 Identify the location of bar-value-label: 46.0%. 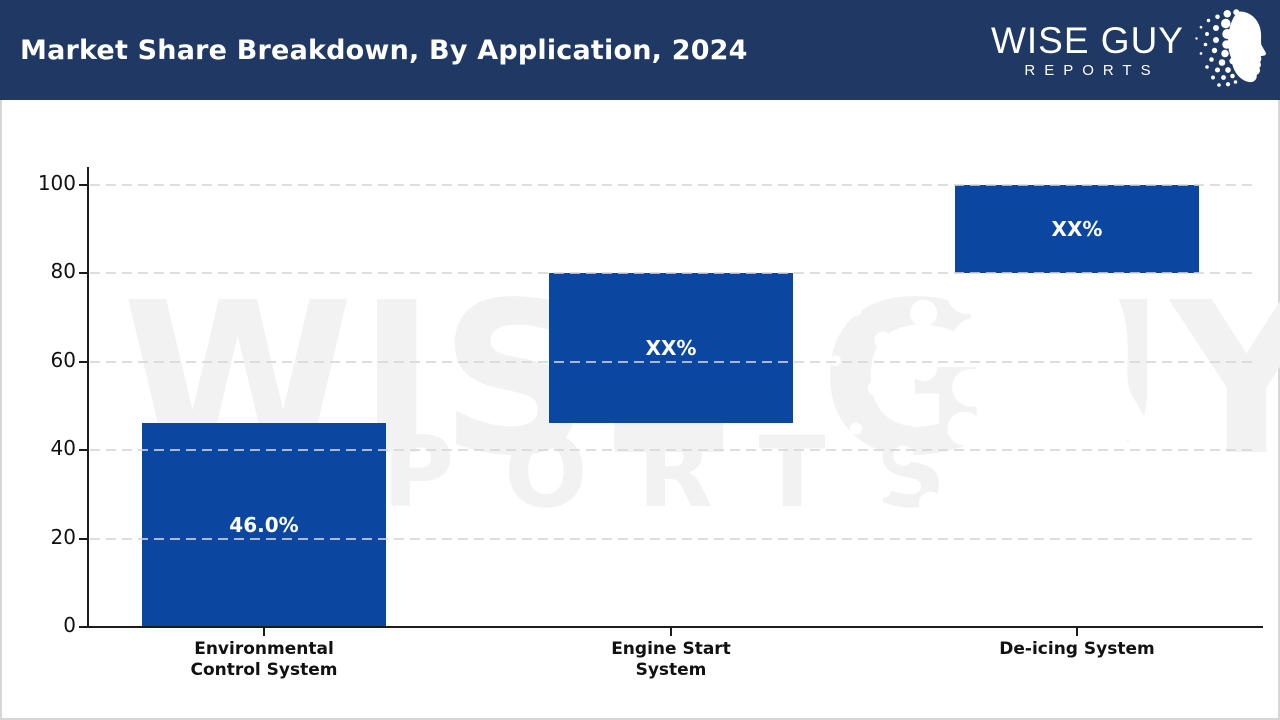
(264, 525).